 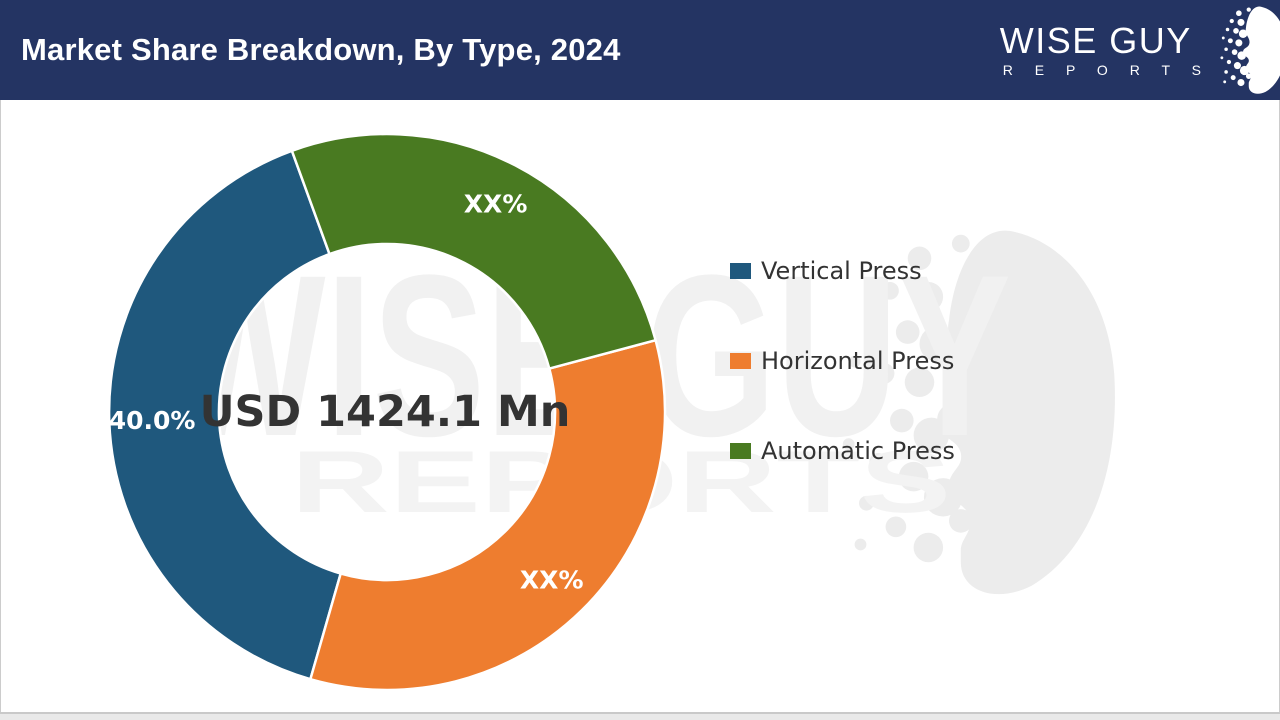 I want to click on legend-item-horizontal-press: Horizontal Press, so click(x=842, y=361).